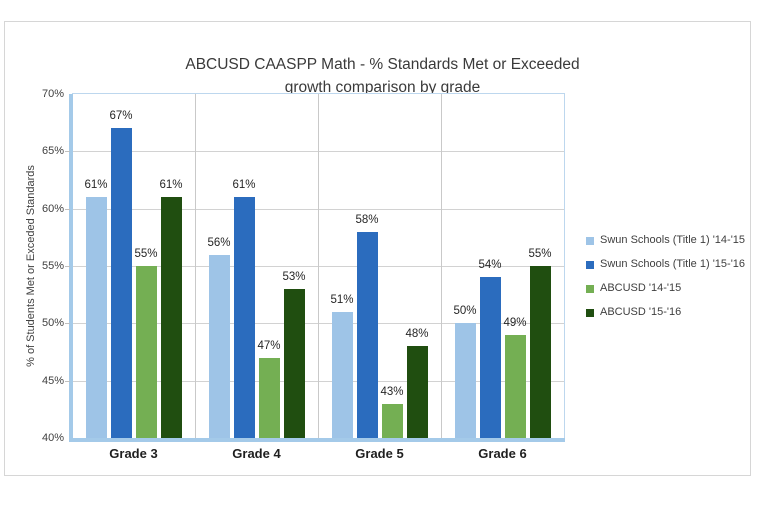 This screenshot has width=761, height=511. I want to click on x-category-label: Grade 5, so click(379, 453).